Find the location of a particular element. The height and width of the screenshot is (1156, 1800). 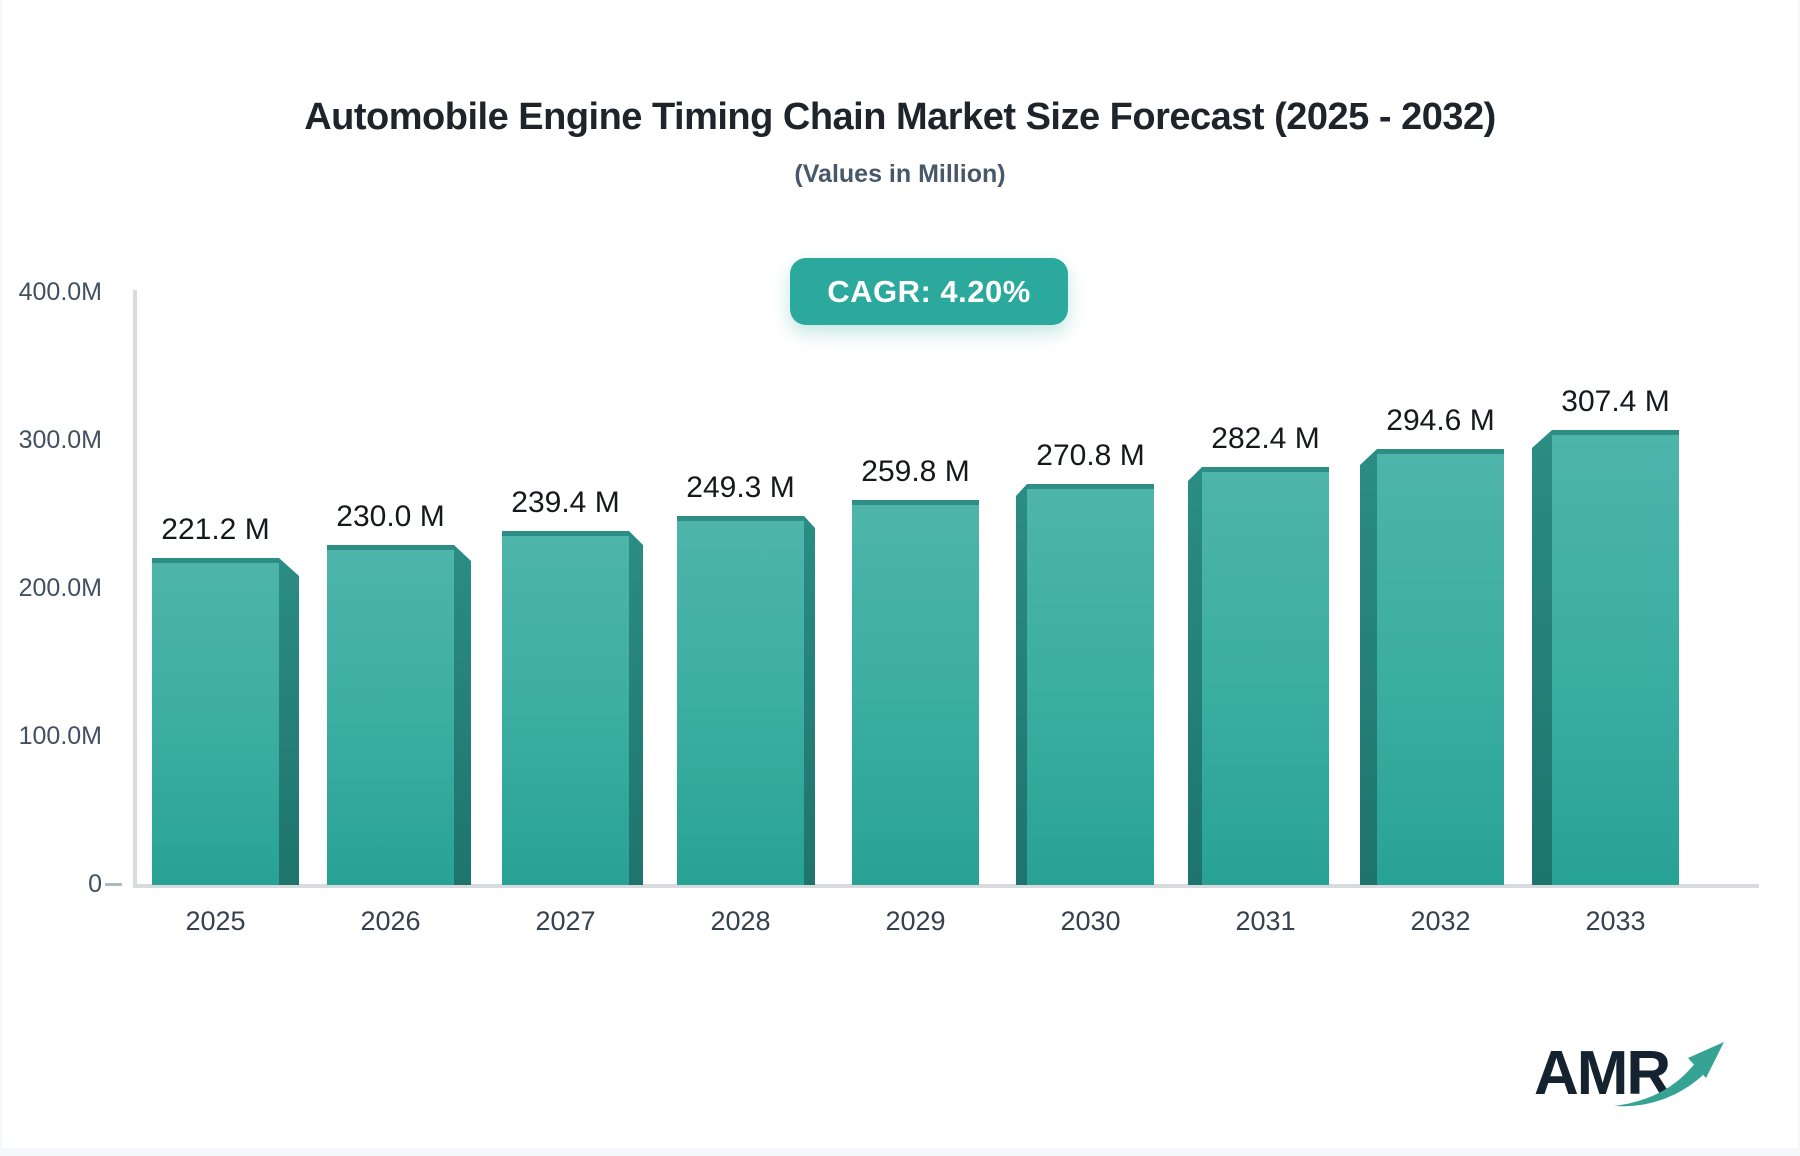

bar-2026 is located at coordinates (390, 715).